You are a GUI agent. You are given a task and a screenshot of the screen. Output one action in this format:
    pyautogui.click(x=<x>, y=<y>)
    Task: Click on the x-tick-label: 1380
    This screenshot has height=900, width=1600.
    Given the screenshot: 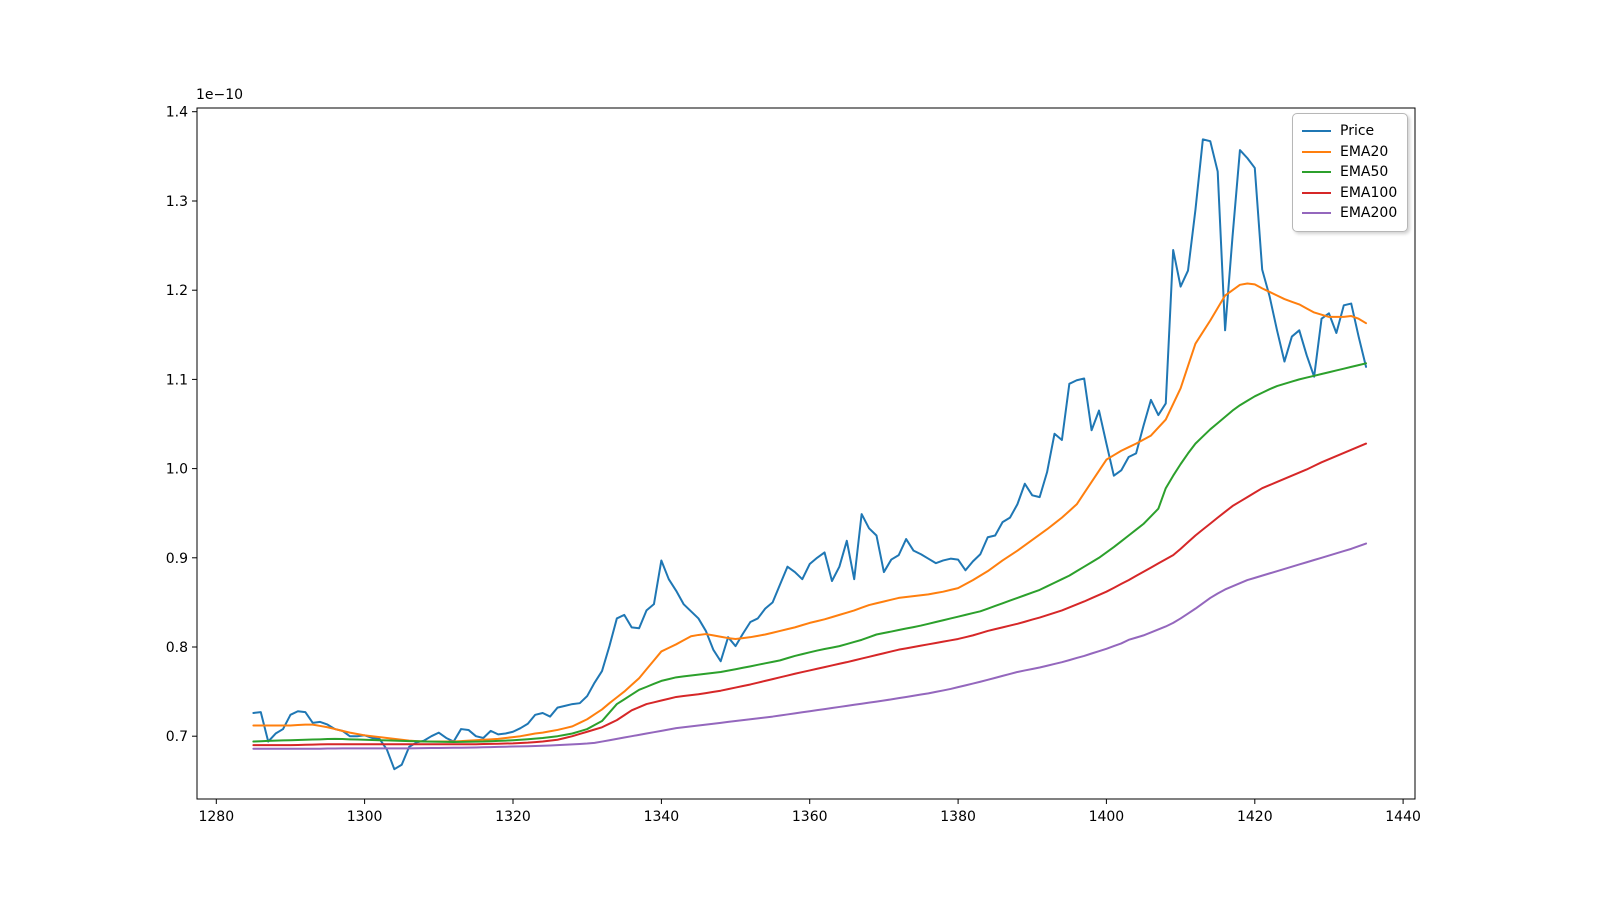 What is the action you would take?
    pyautogui.click(x=958, y=817)
    